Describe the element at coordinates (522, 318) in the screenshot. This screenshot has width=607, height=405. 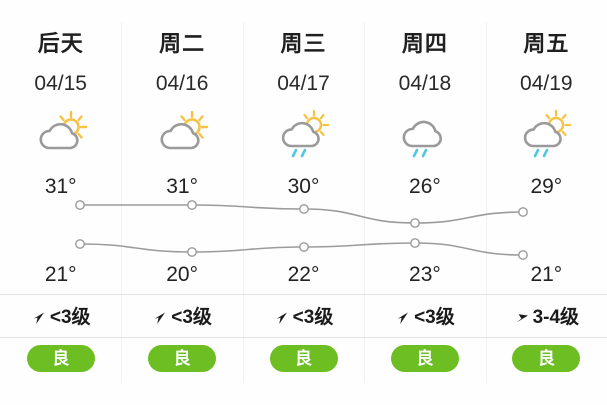
I see `wind-arrow-east-icon` at that location.